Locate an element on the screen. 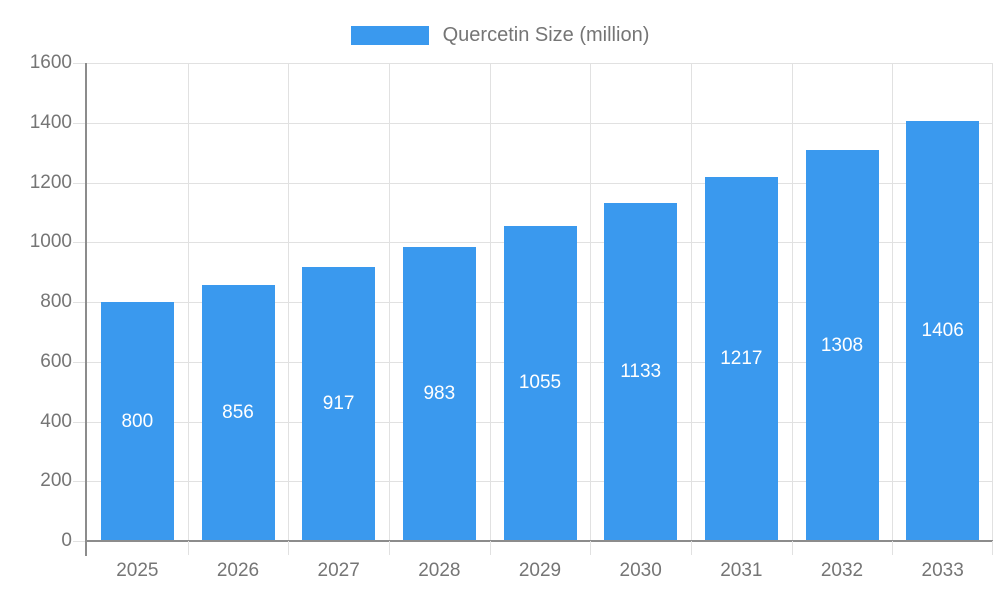 The width and height of the screenshot is (1000, 600). x-axis-label: 2025 is located at coordinates (137, 570).